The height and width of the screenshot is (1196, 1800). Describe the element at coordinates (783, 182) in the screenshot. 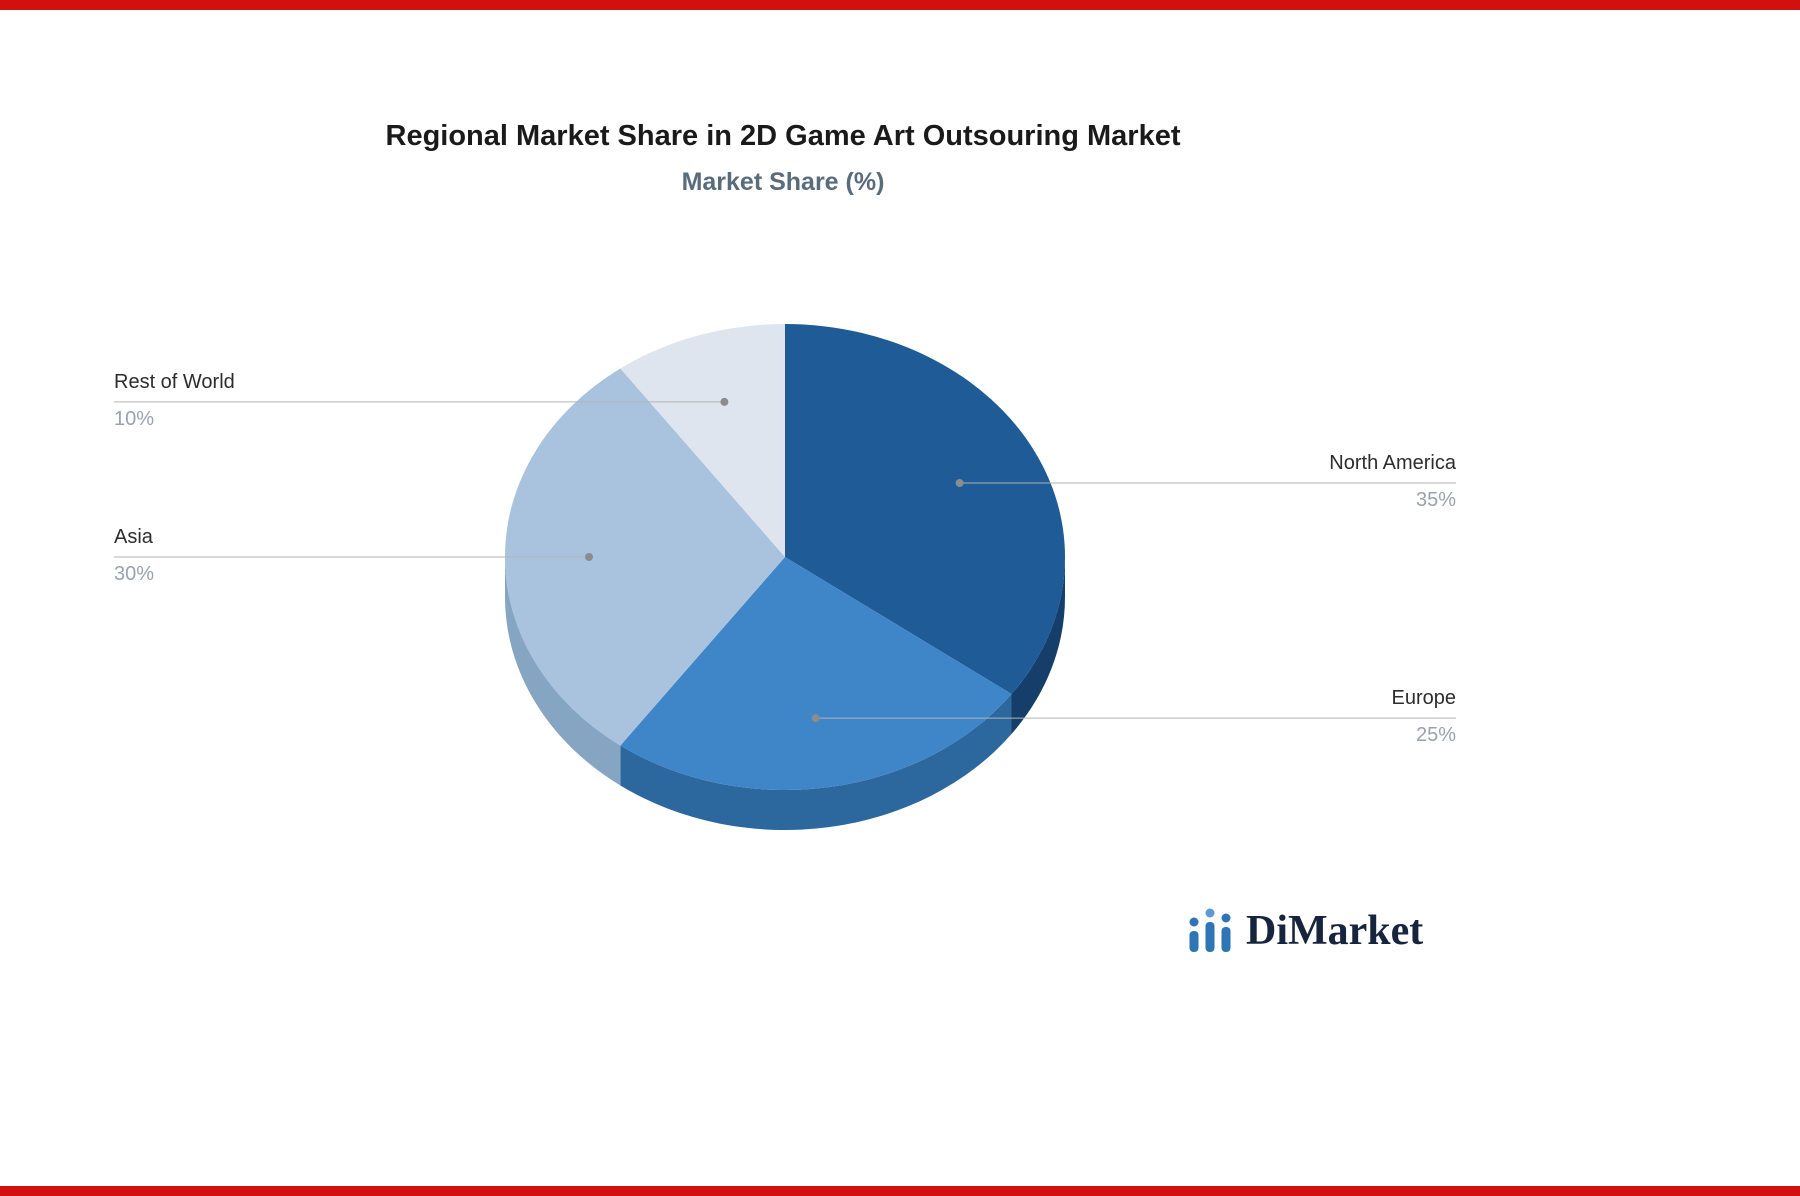

I see `chart-subtitle: Market Share (%)` at that location.